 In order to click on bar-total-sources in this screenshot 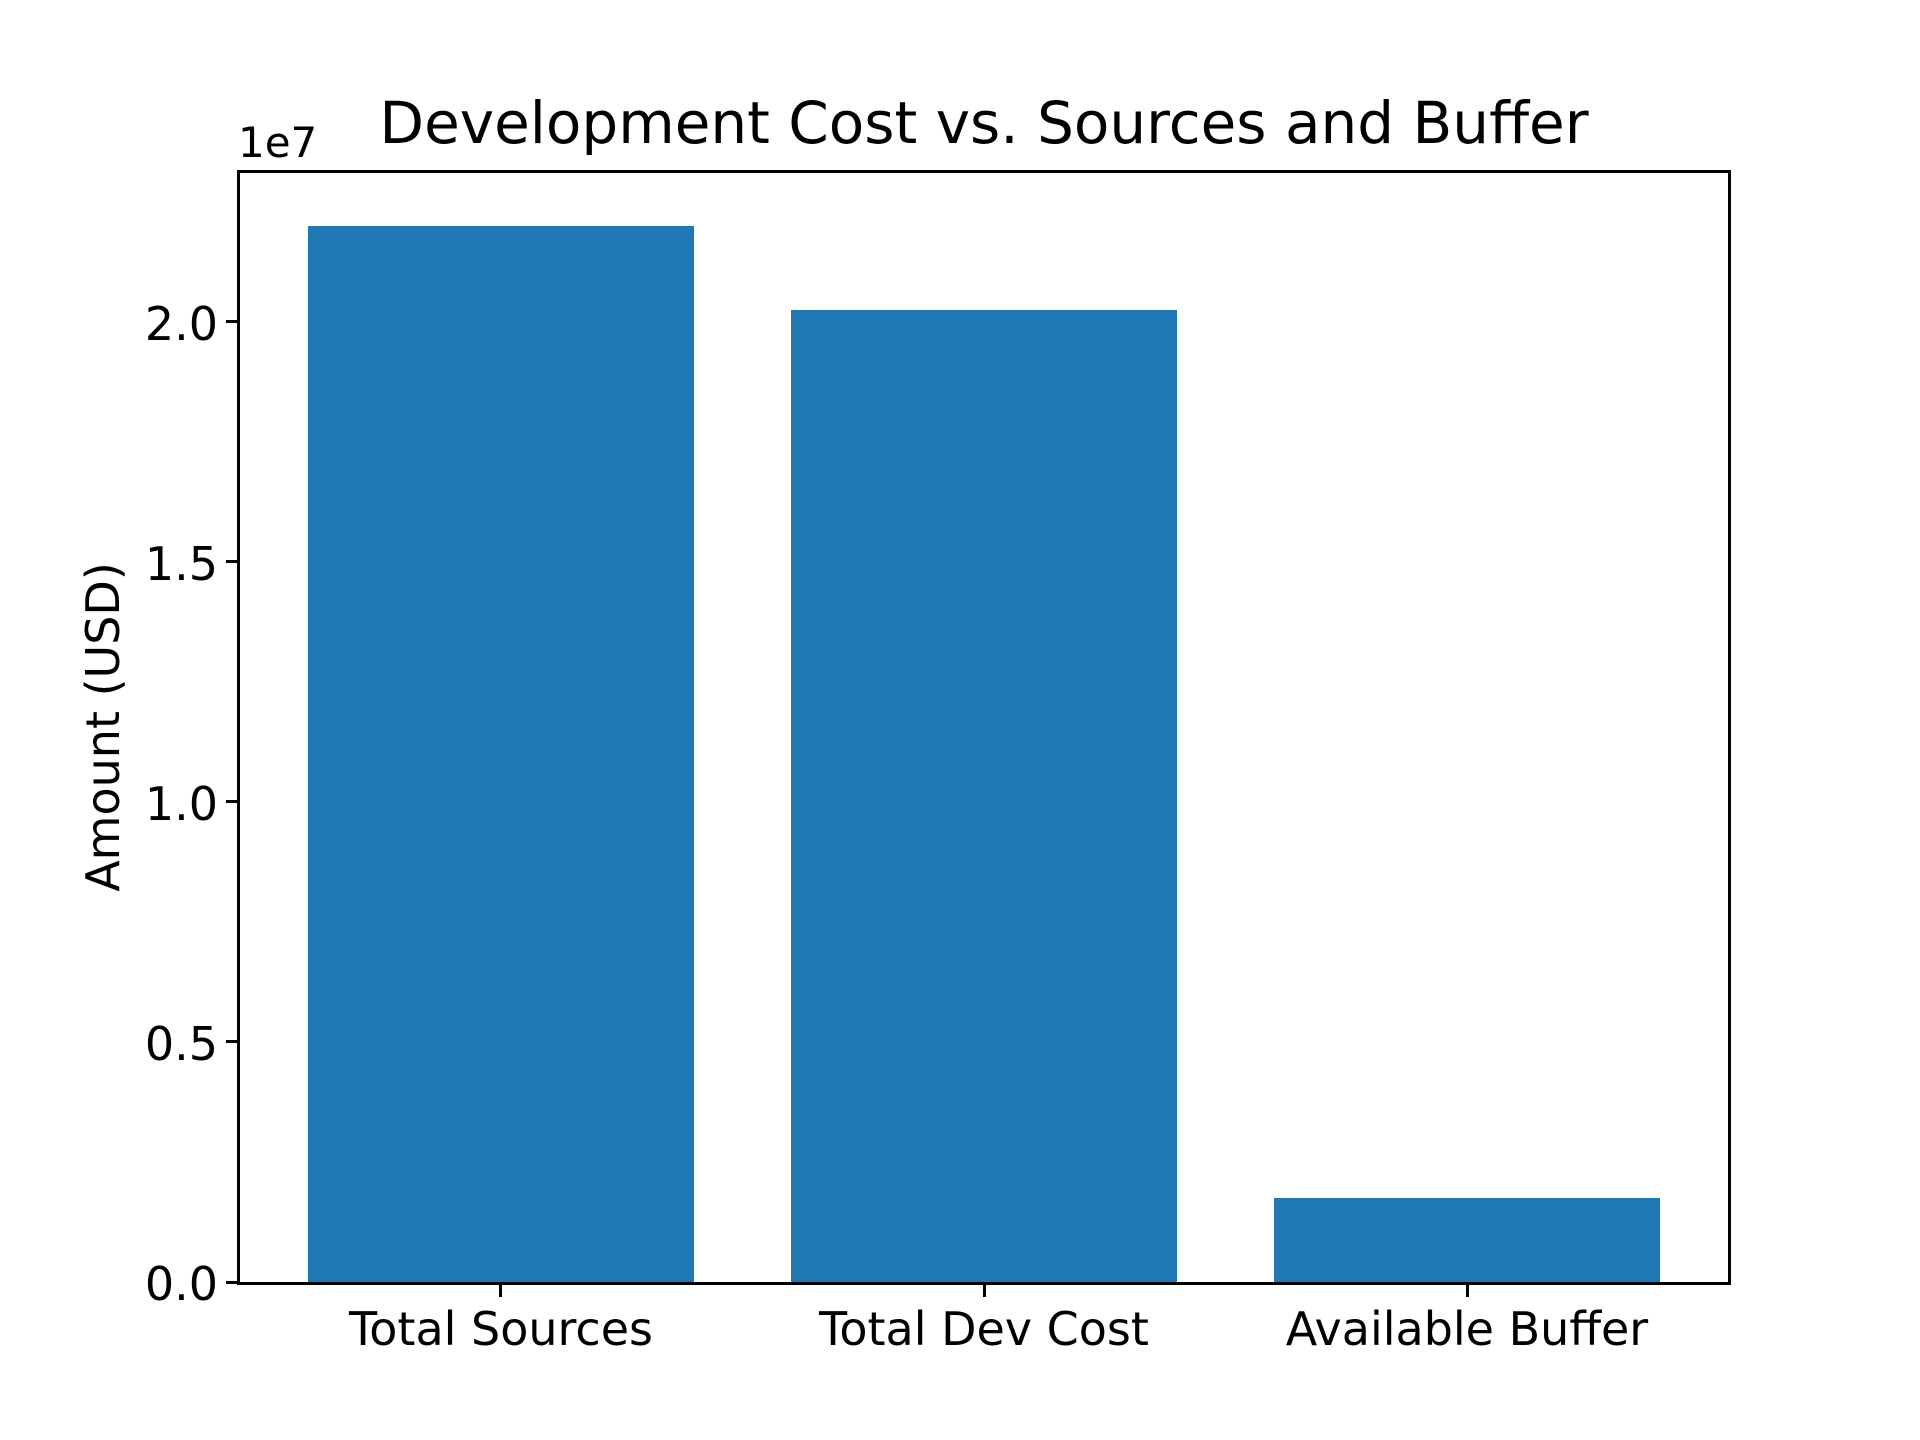, I will do `click(501, 754)`.